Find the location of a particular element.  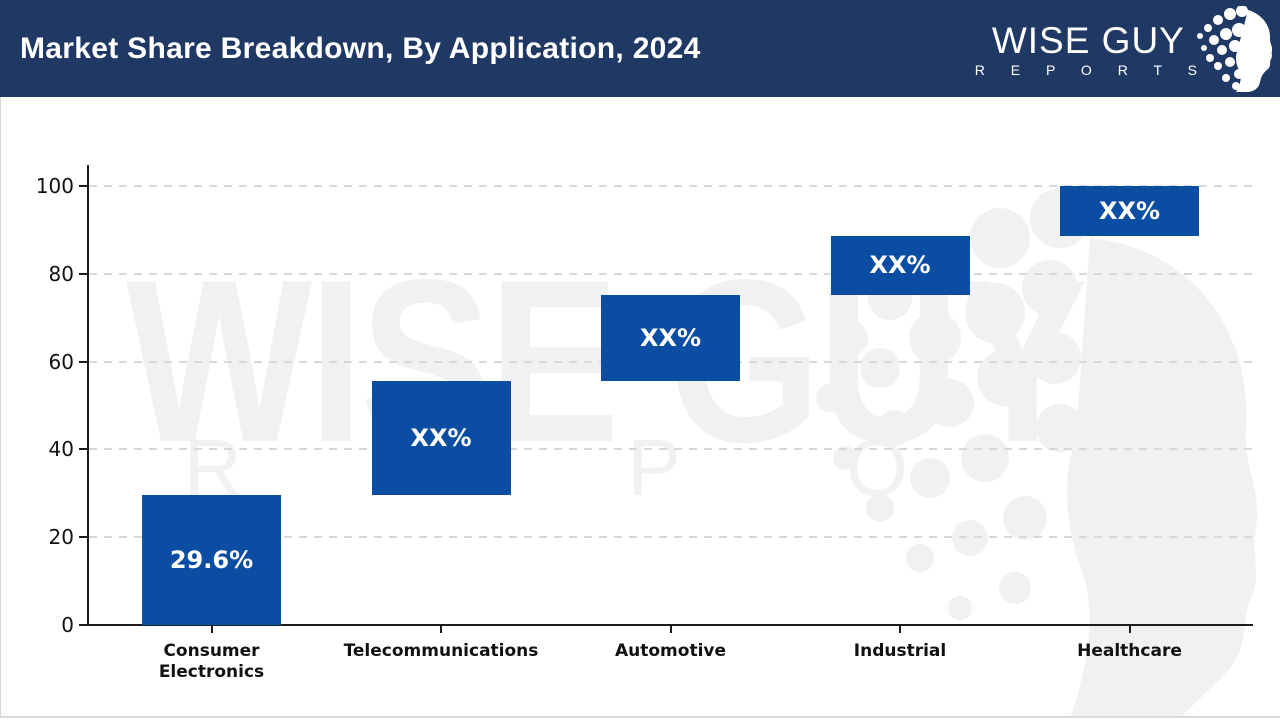

x-axis-label-industrial: Industrial is located at coordinates (900, 651).